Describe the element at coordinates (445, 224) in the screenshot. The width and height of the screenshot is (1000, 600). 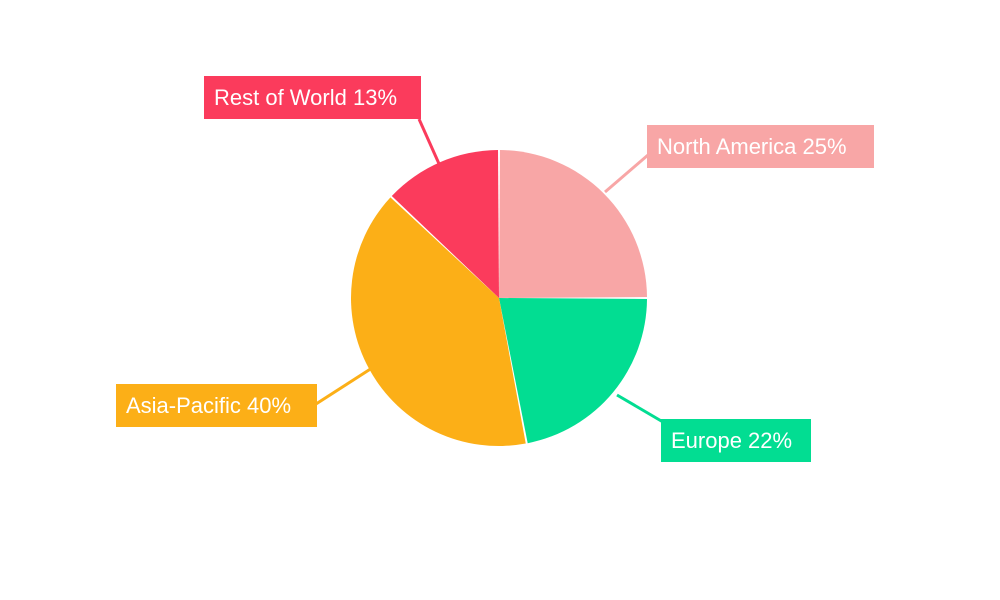
I see `pie-slice-rest-of-world` at that location.